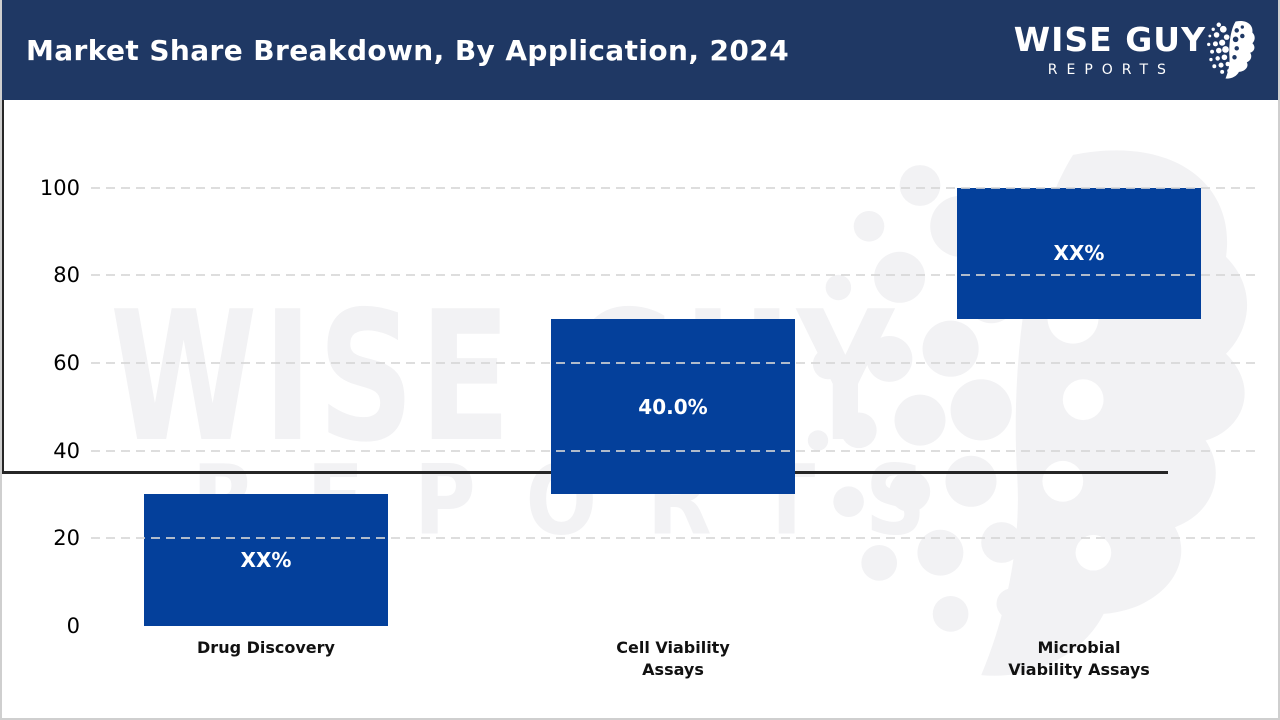 The width and height of the screenshot is (1280, 720). What do you see at coordinates (66, 538) in the screenshot?
I see `y-tick-label: 20` at bounding box center [66, 538].